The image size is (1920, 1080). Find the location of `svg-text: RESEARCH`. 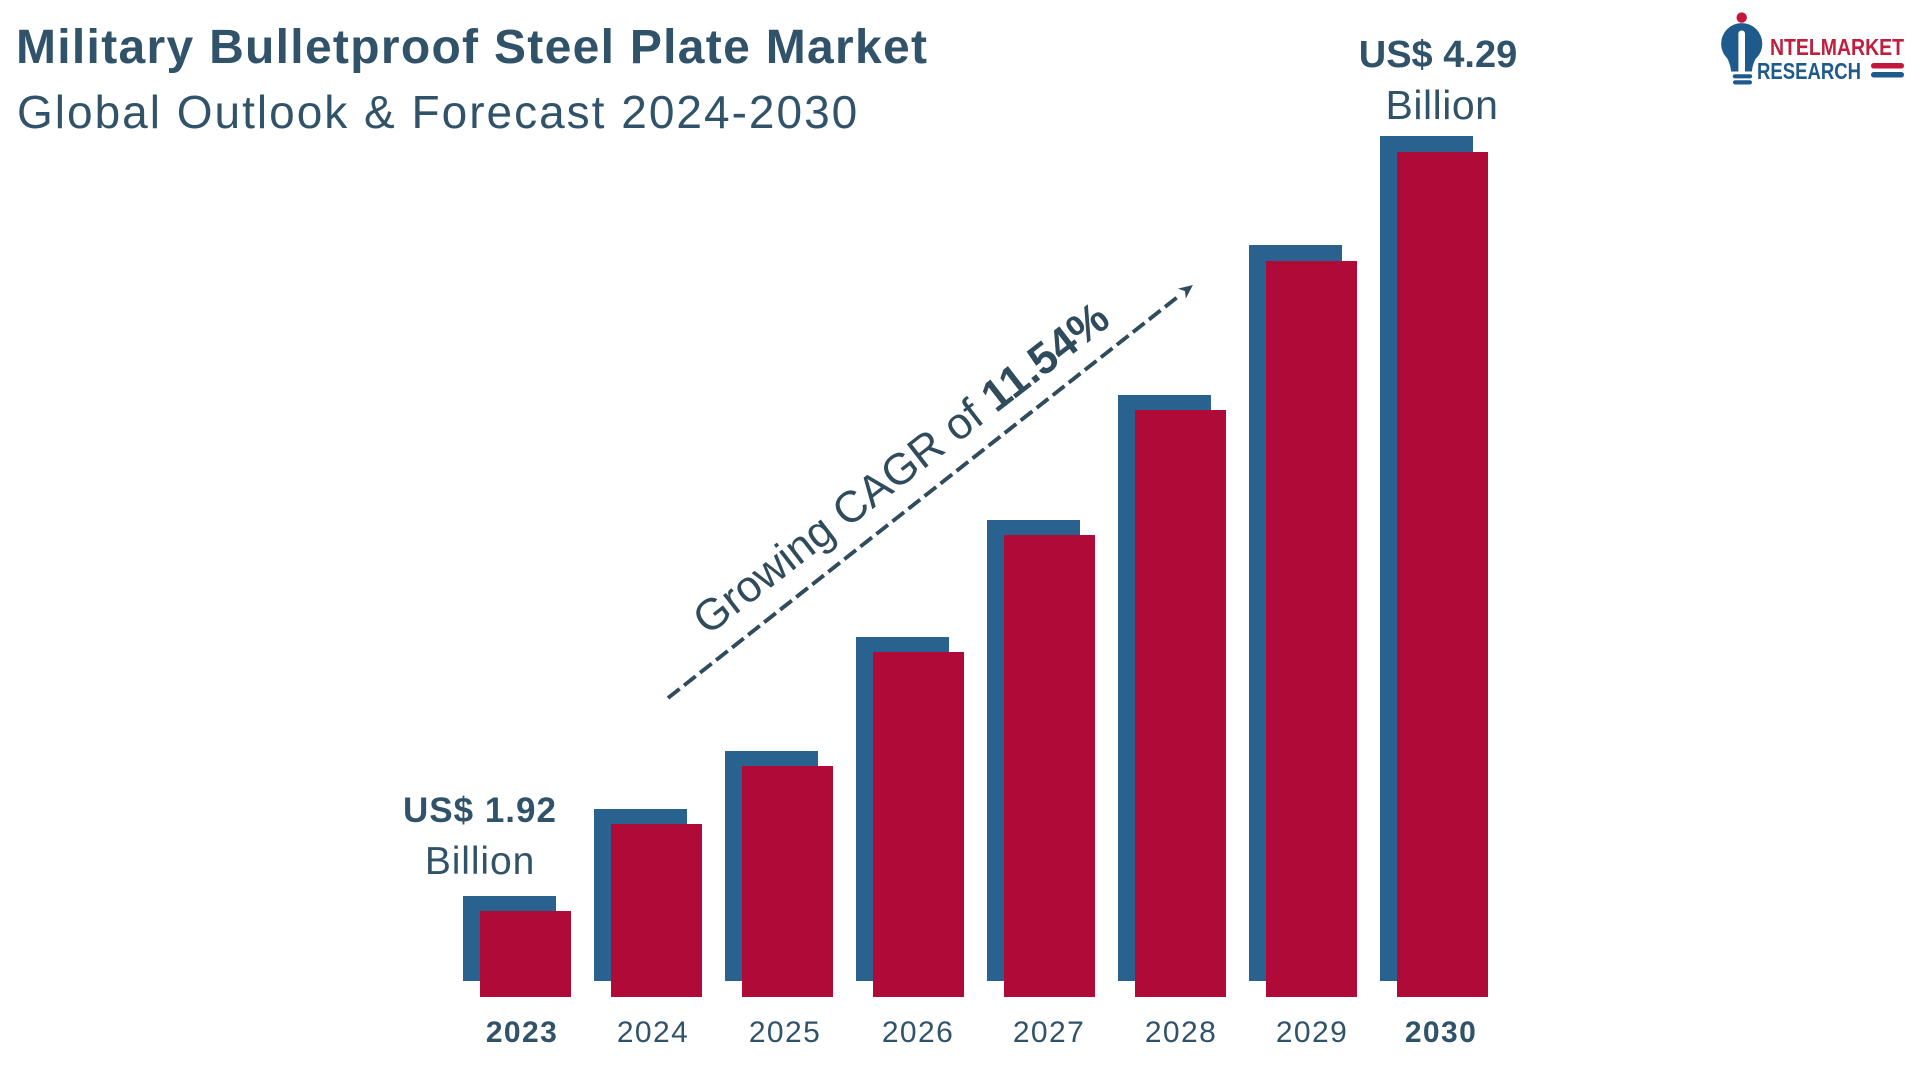

svg-text: RESEARCH is located at coordinates (1809, 71).